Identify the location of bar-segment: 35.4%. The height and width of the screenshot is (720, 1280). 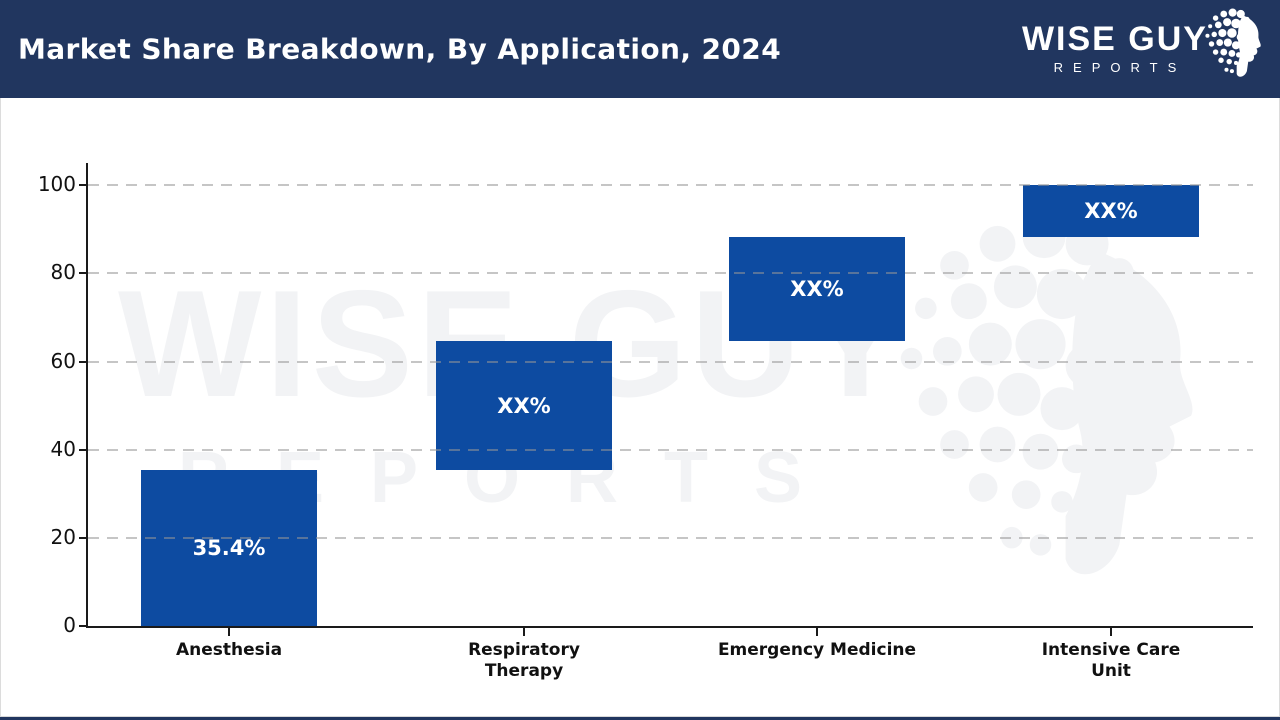
(229, 547).